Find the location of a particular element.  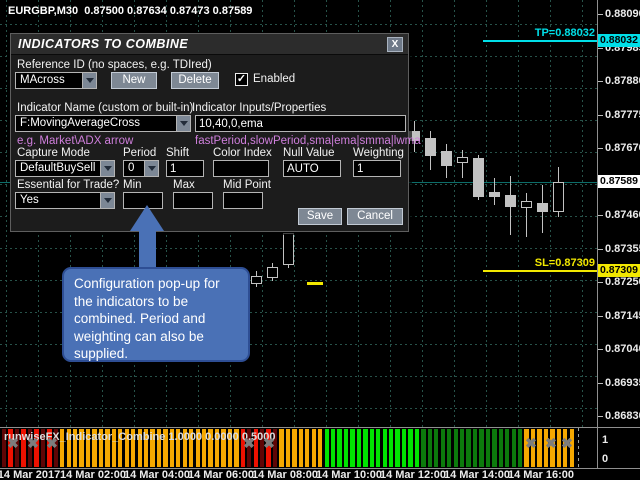

dialog-title-bar: INDICATORS TO COMBINE X is located at coordinates (209, 44).